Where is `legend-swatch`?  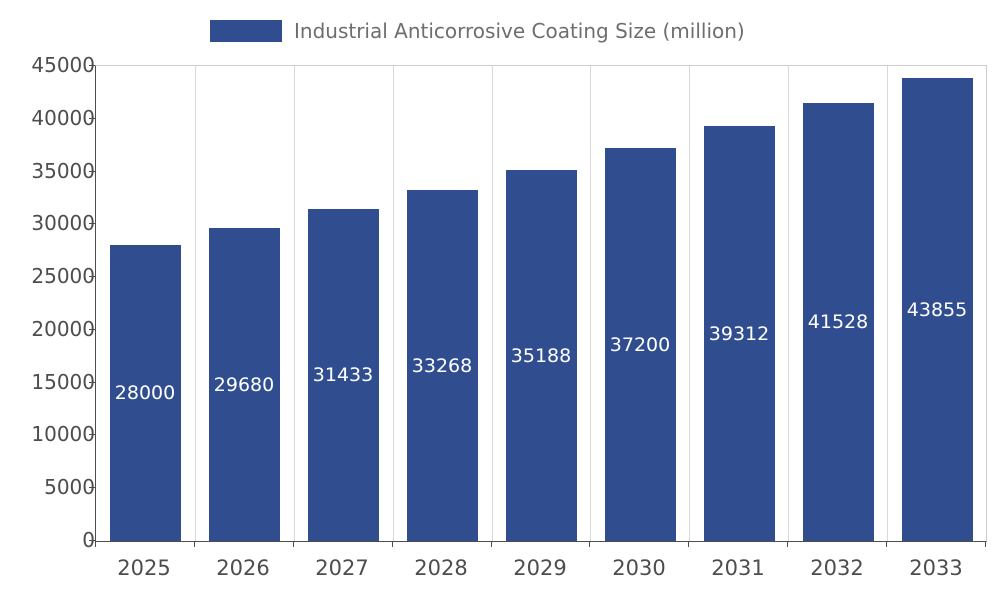 legend-swatch is located at coordinates (246, 31).